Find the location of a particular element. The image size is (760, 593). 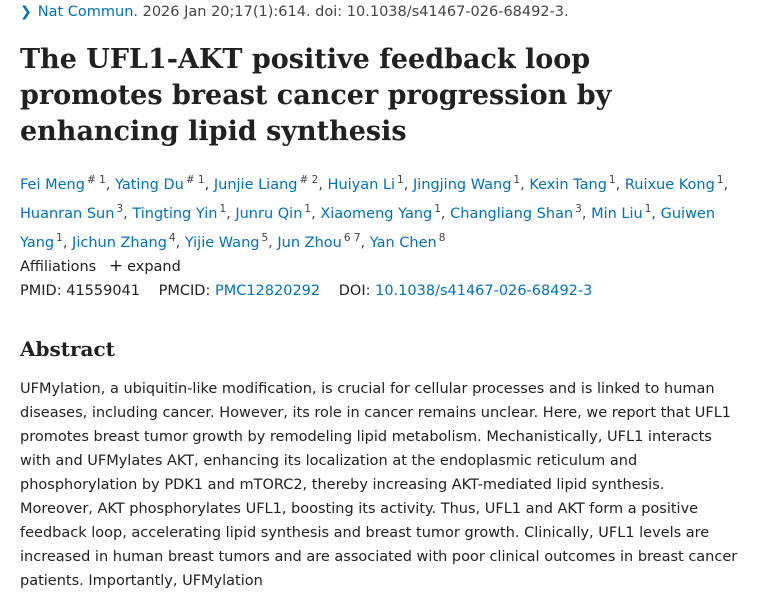

author-item: Huiyan Li 1 is located at coordinates (365, 183).